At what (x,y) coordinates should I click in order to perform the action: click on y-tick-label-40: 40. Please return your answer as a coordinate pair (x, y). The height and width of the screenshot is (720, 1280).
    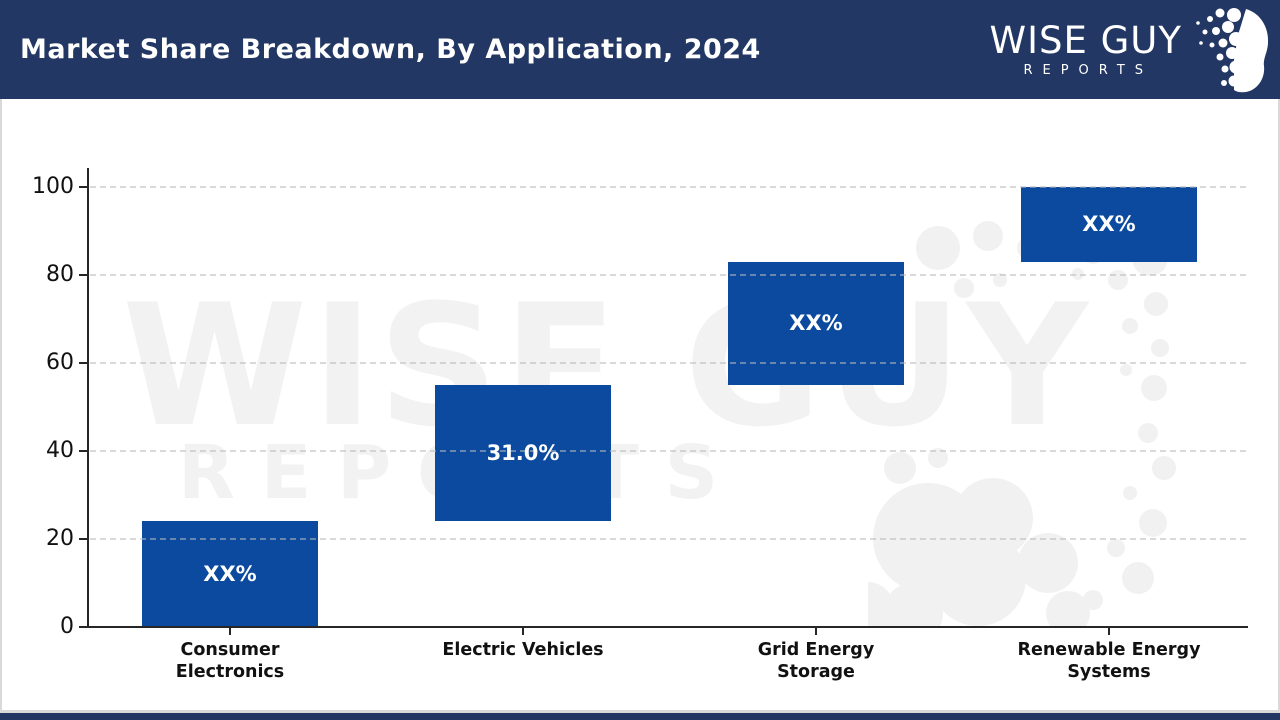
    Looking at the image, I should click on (60, 450).